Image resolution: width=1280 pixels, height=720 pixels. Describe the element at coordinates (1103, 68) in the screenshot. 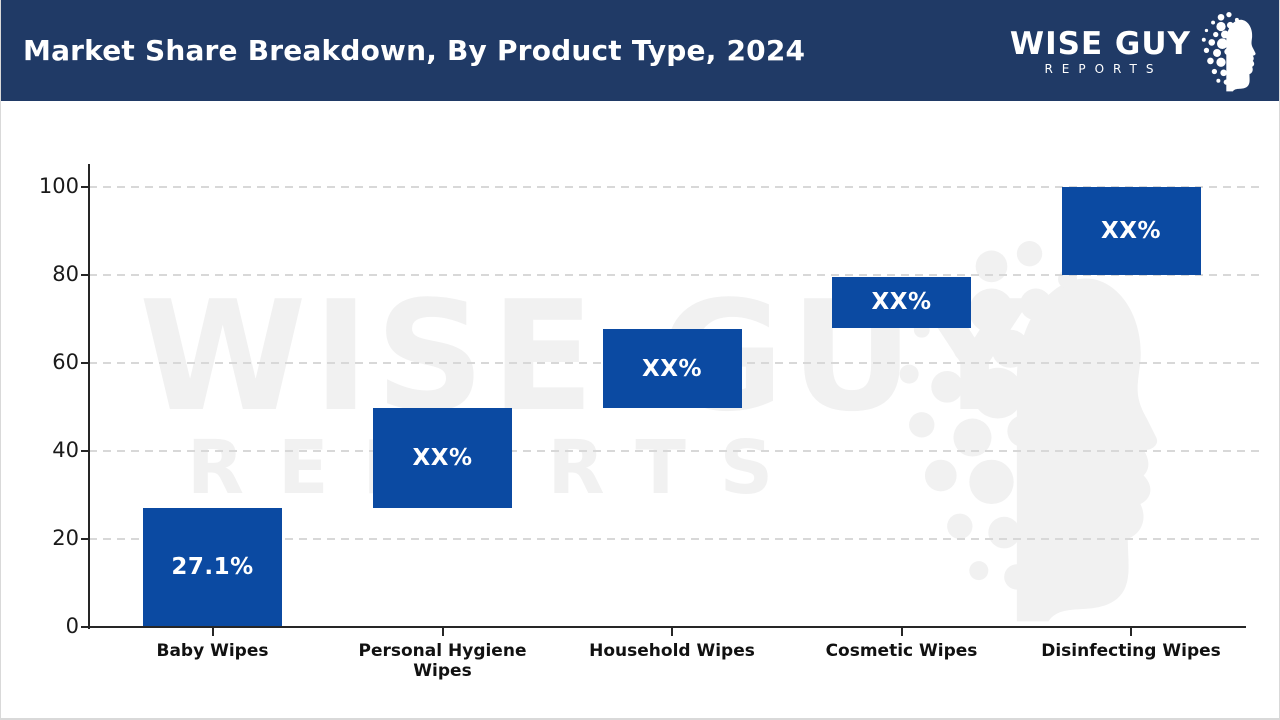

I see `logo-subtitle: REPORTS` at that location.